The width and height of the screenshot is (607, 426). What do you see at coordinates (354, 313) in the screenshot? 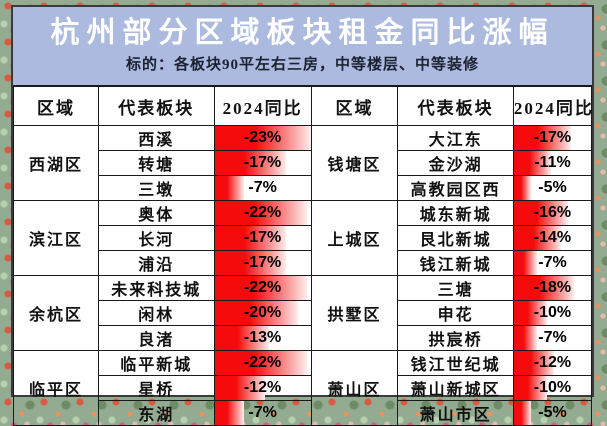
I see `region-cell: 拱墅区` at bounding box center [354, 313].